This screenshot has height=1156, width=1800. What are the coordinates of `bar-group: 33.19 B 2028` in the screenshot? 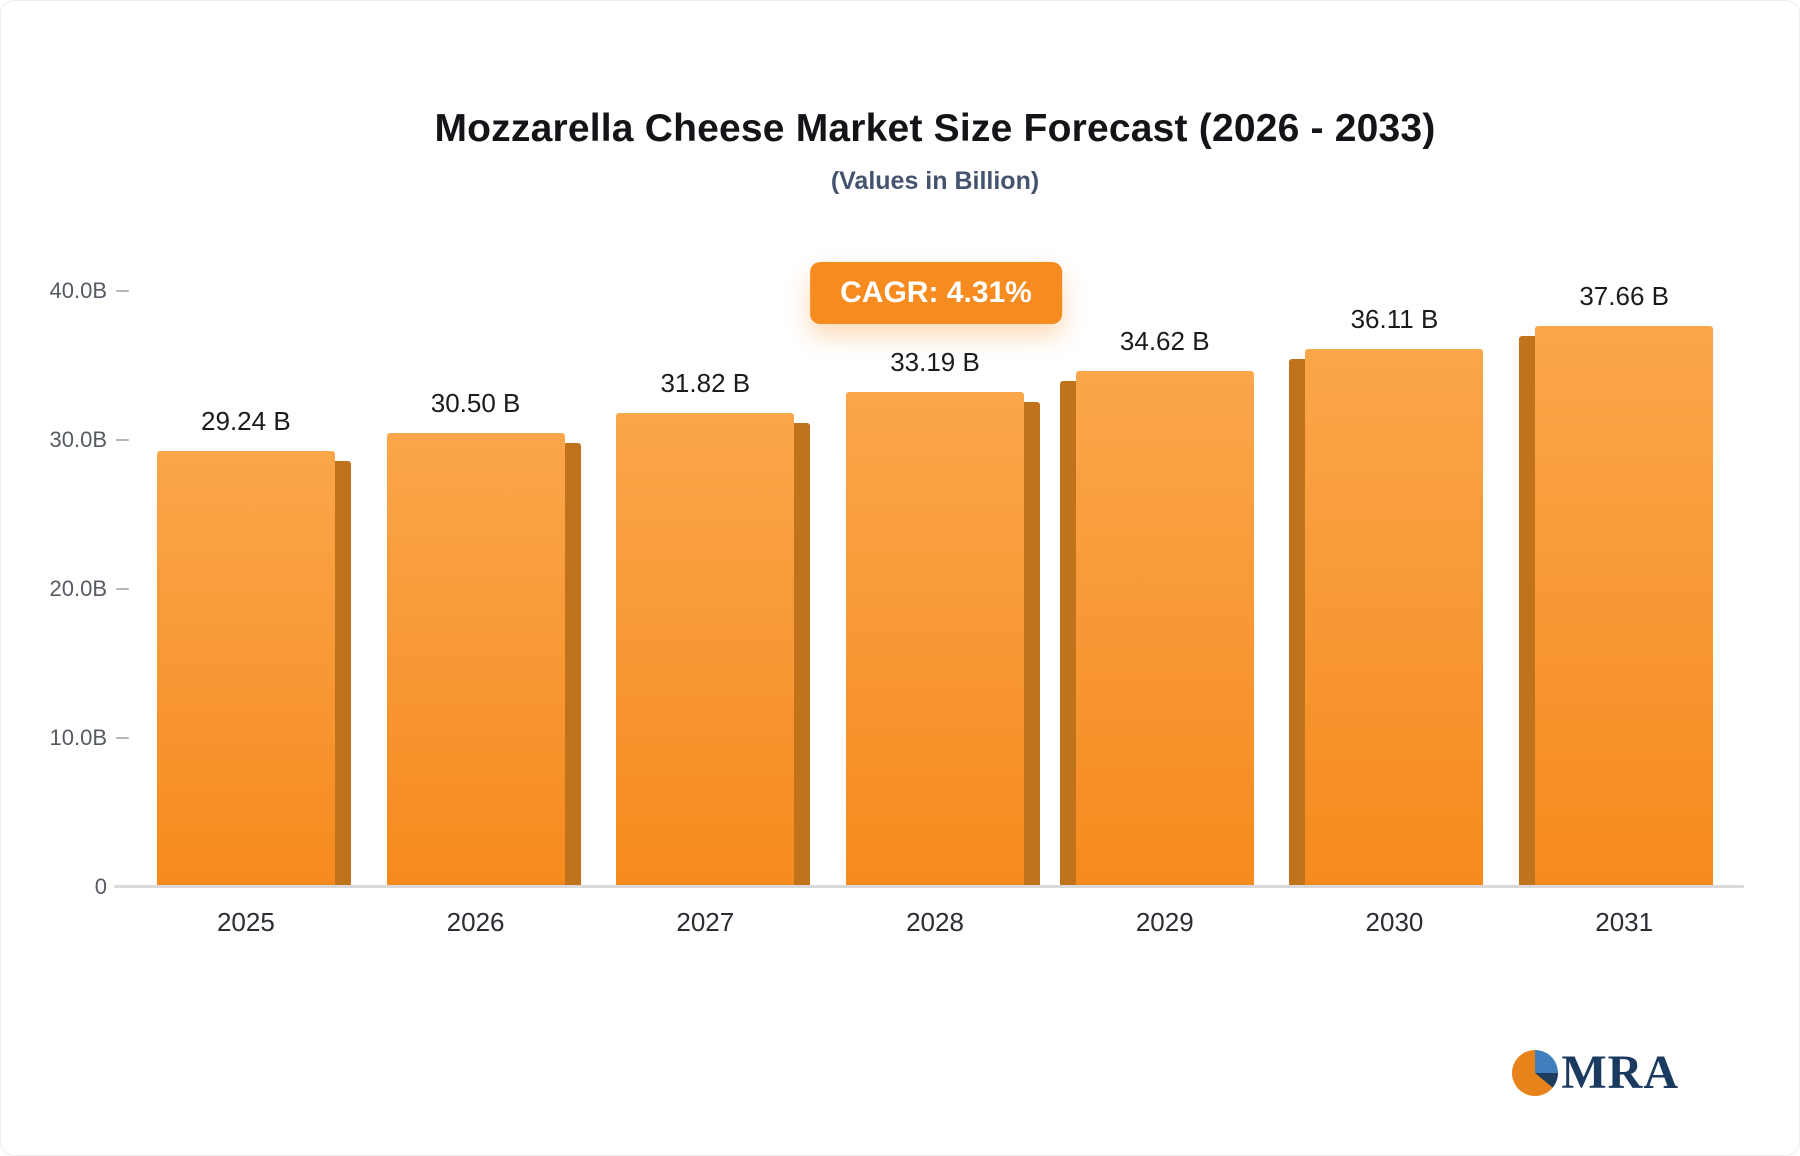 It's located at (935, 614).